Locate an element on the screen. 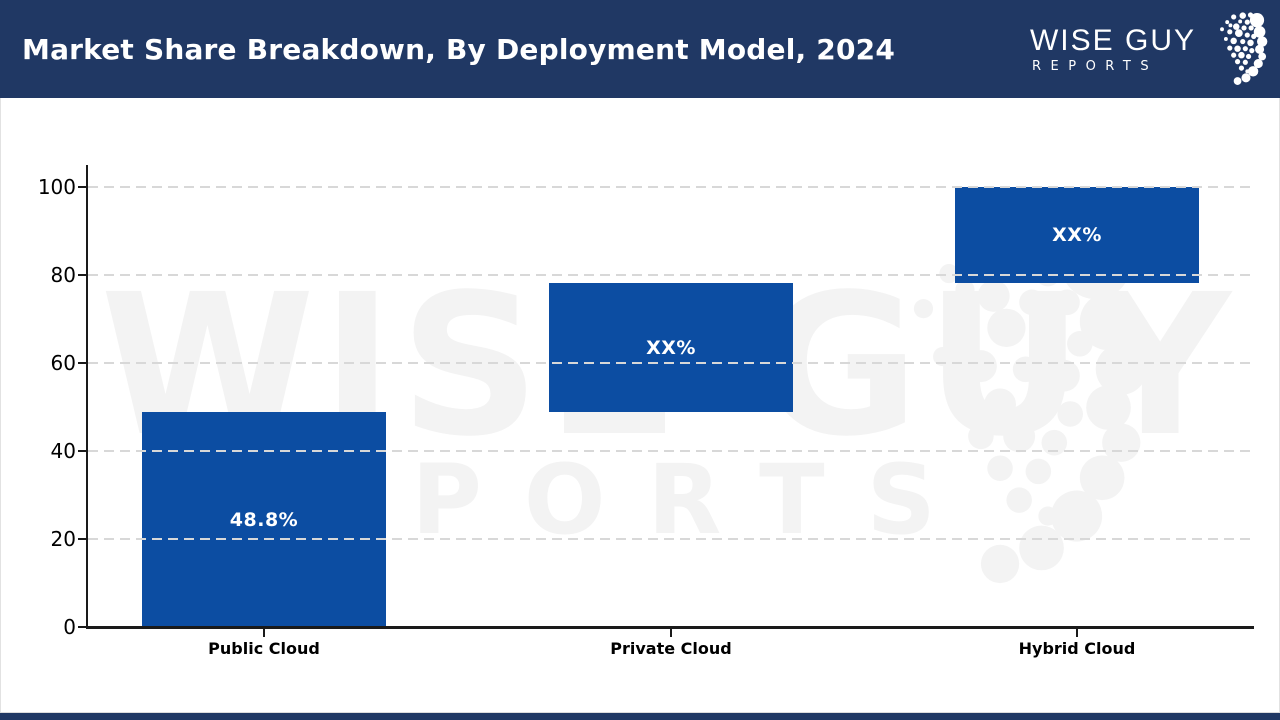 The width and height of the screenshot is (1280, 720). x-axis-category-label: Private Cloud is located at coordinates (671, 648).